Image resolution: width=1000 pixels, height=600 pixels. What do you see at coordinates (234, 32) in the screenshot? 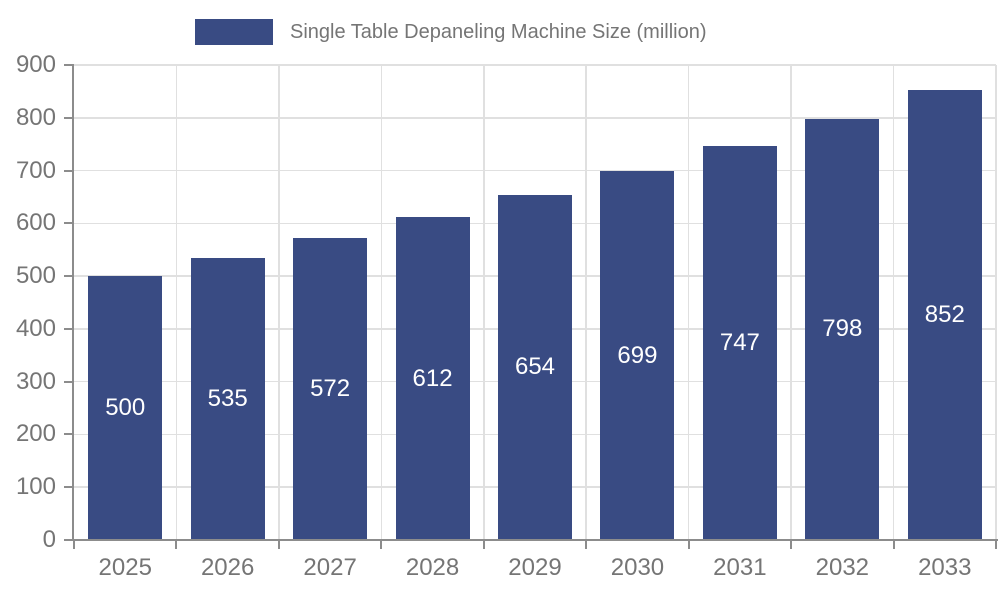
I see `legend-swatch` at bounding box center [234, 32].